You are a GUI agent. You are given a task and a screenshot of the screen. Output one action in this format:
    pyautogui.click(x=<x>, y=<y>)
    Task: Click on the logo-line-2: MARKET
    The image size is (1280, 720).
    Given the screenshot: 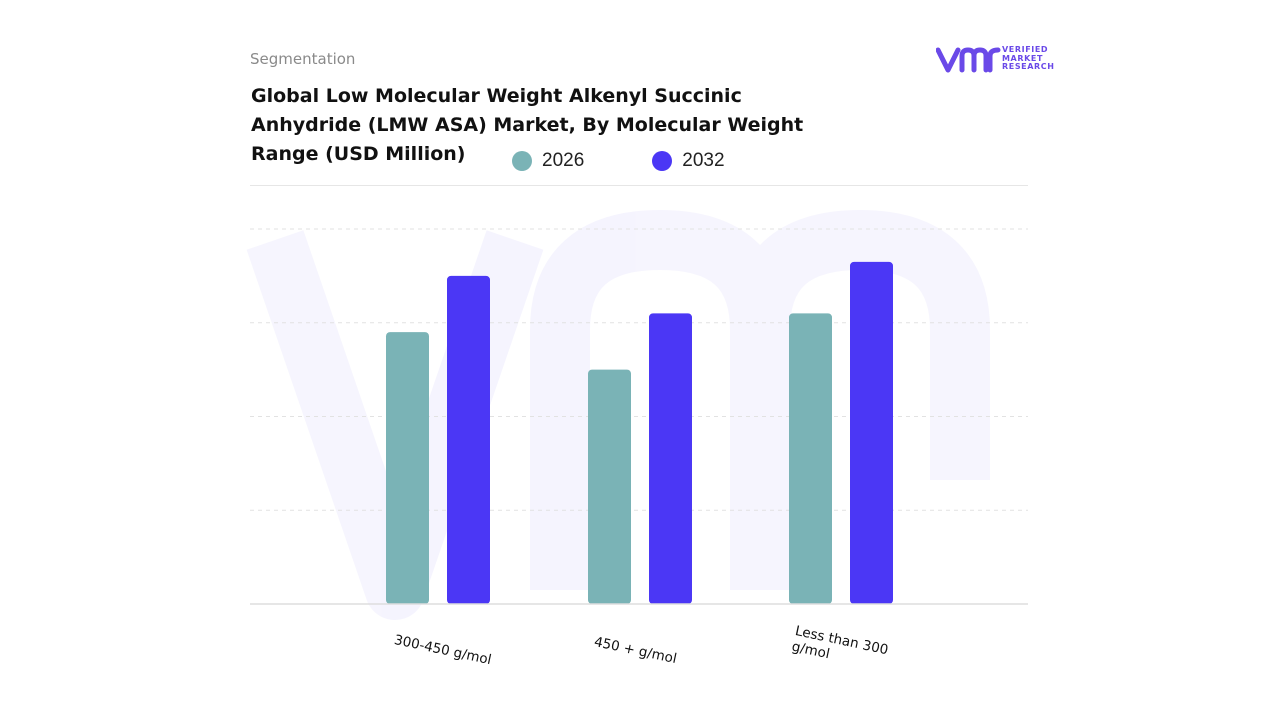 What is the action you would take?
    pyautogui.click(x=1023, y=58)
    